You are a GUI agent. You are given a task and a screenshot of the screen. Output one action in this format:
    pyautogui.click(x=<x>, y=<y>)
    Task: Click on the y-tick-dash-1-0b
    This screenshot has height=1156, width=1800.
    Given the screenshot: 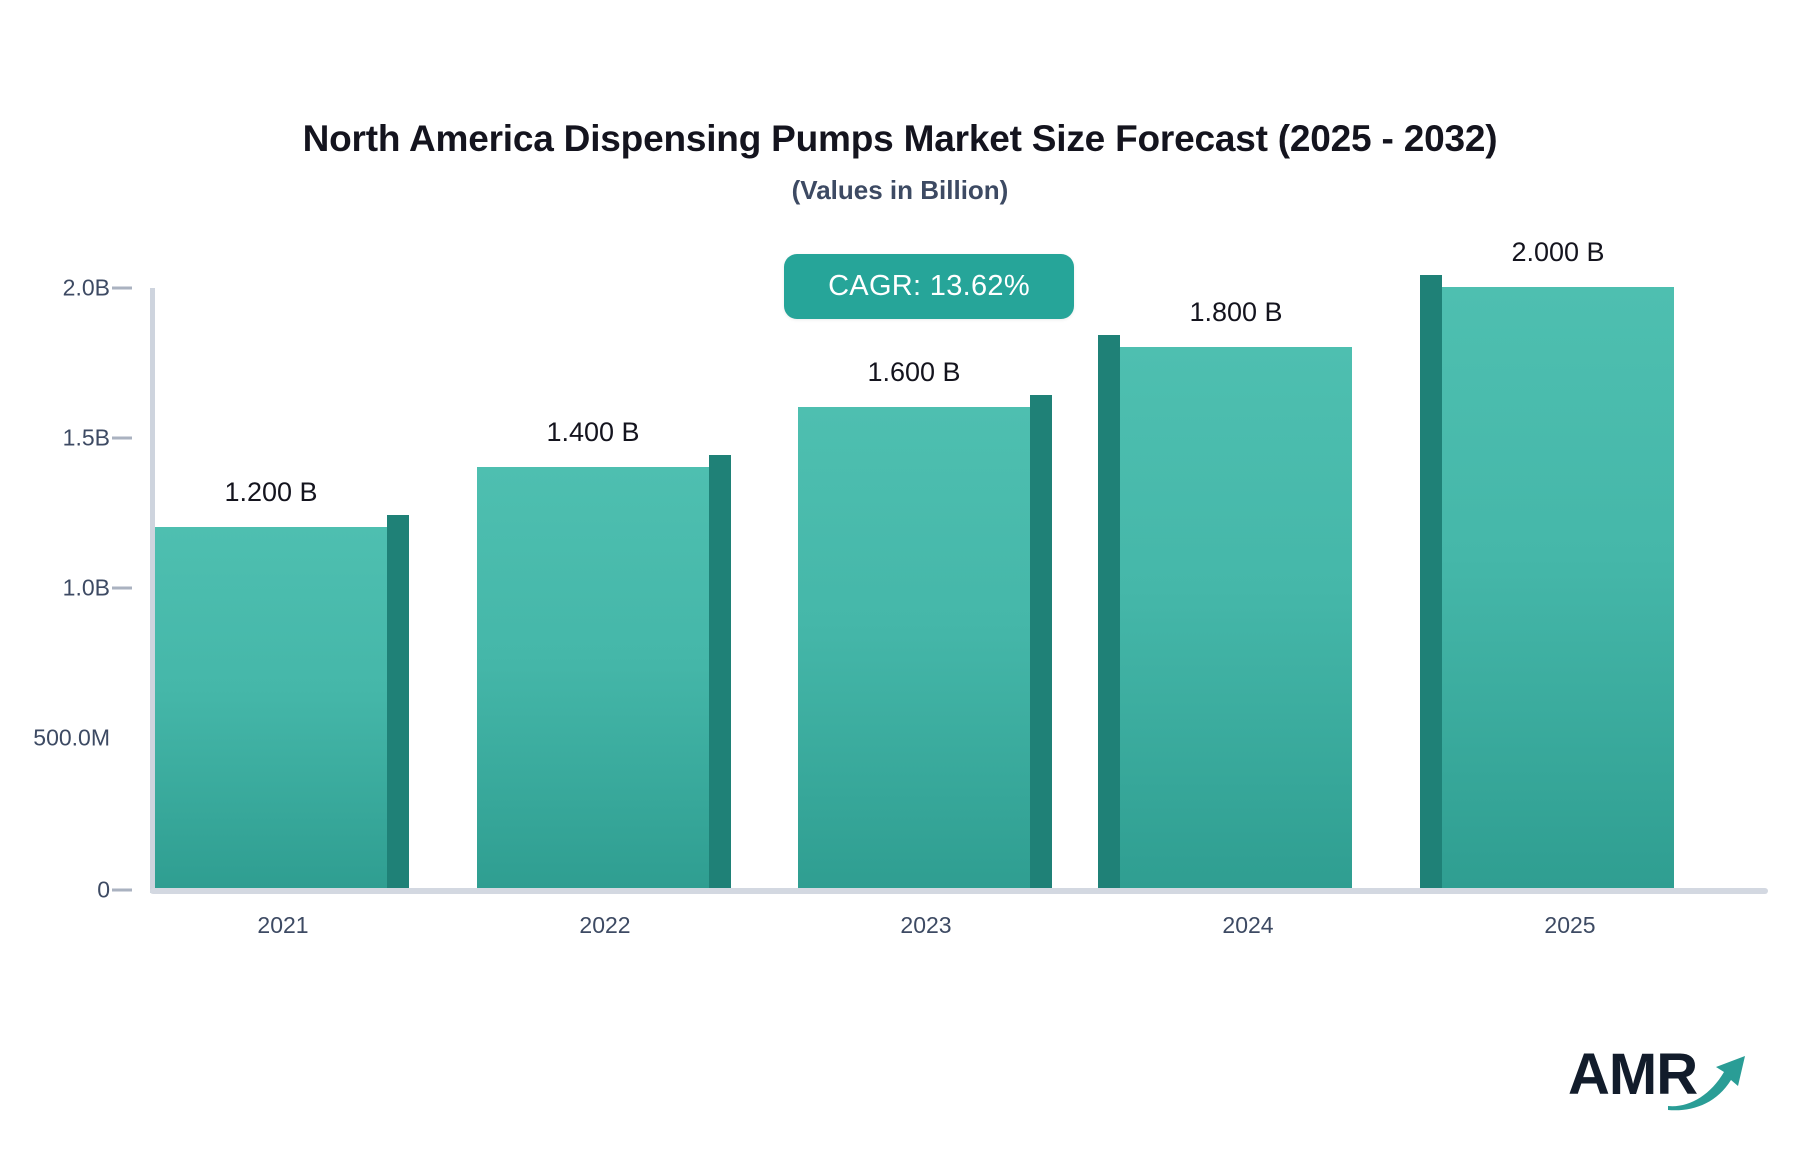 What is the action you would take?
    pyautogui.click(x=122, y=588)
    